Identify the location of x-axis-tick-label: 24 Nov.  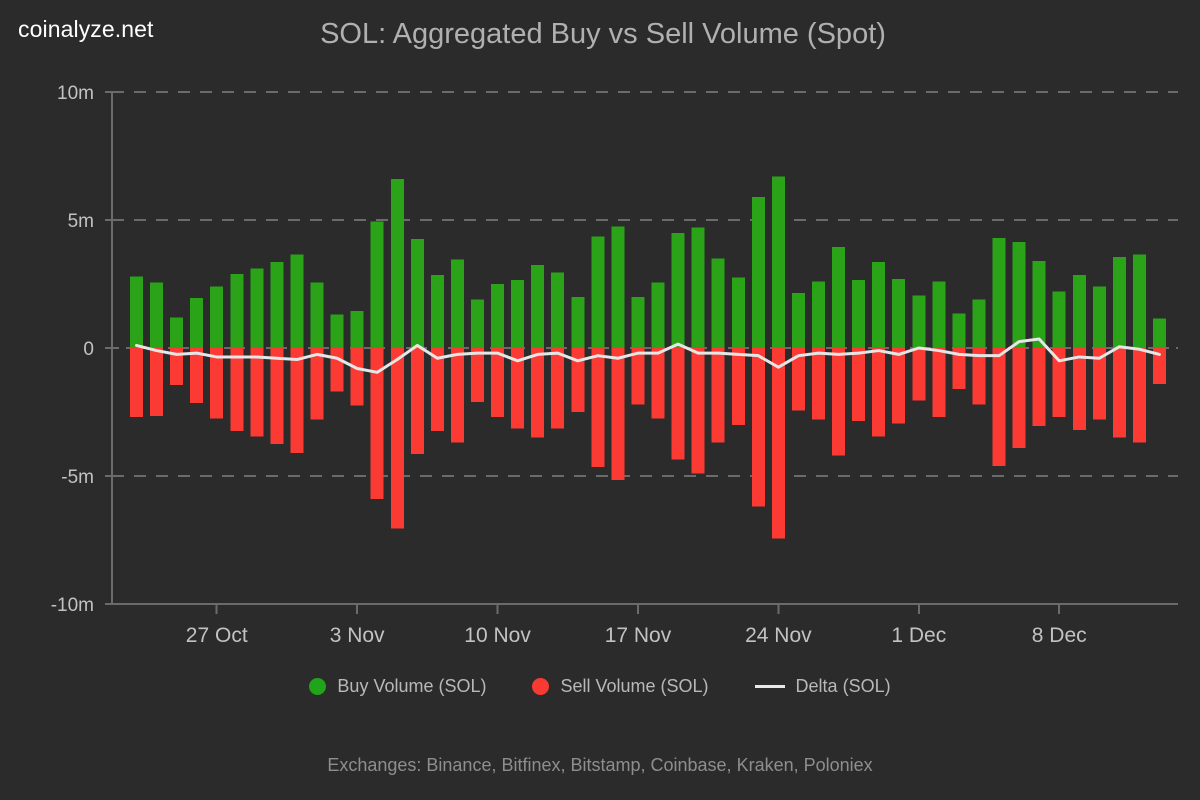
(778, 635).